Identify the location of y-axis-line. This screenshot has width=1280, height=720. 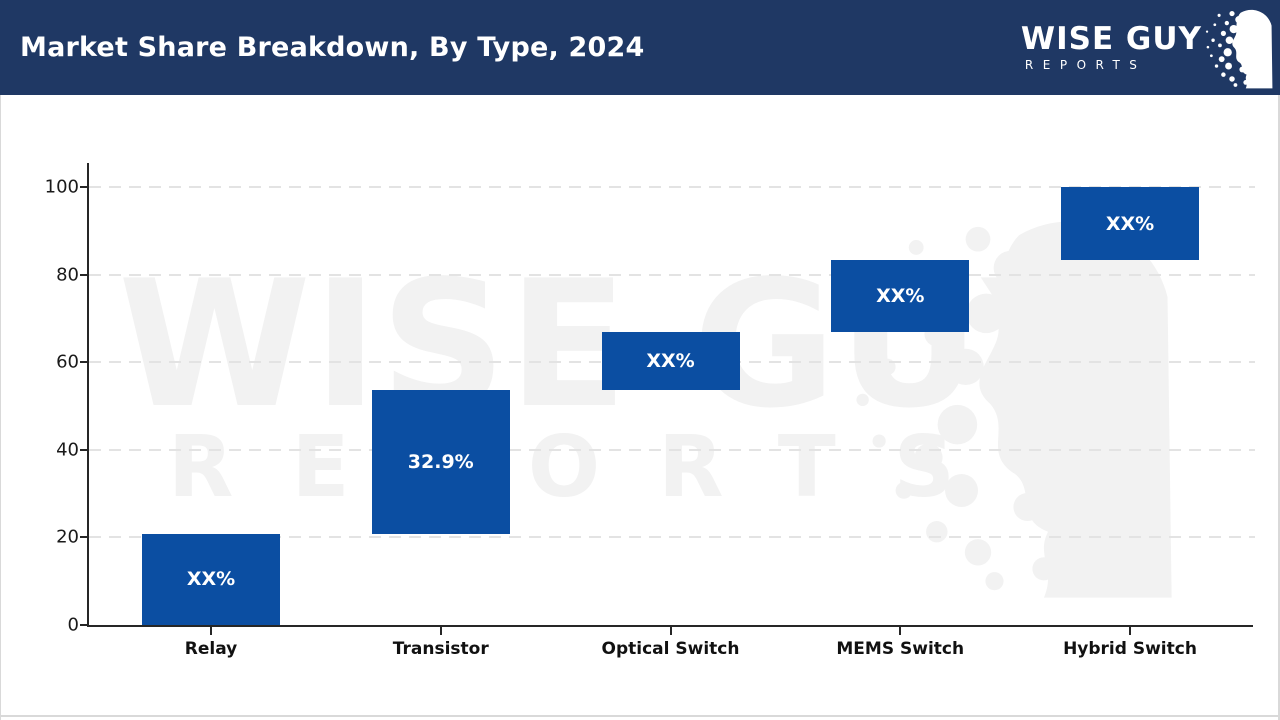
(88, 395).